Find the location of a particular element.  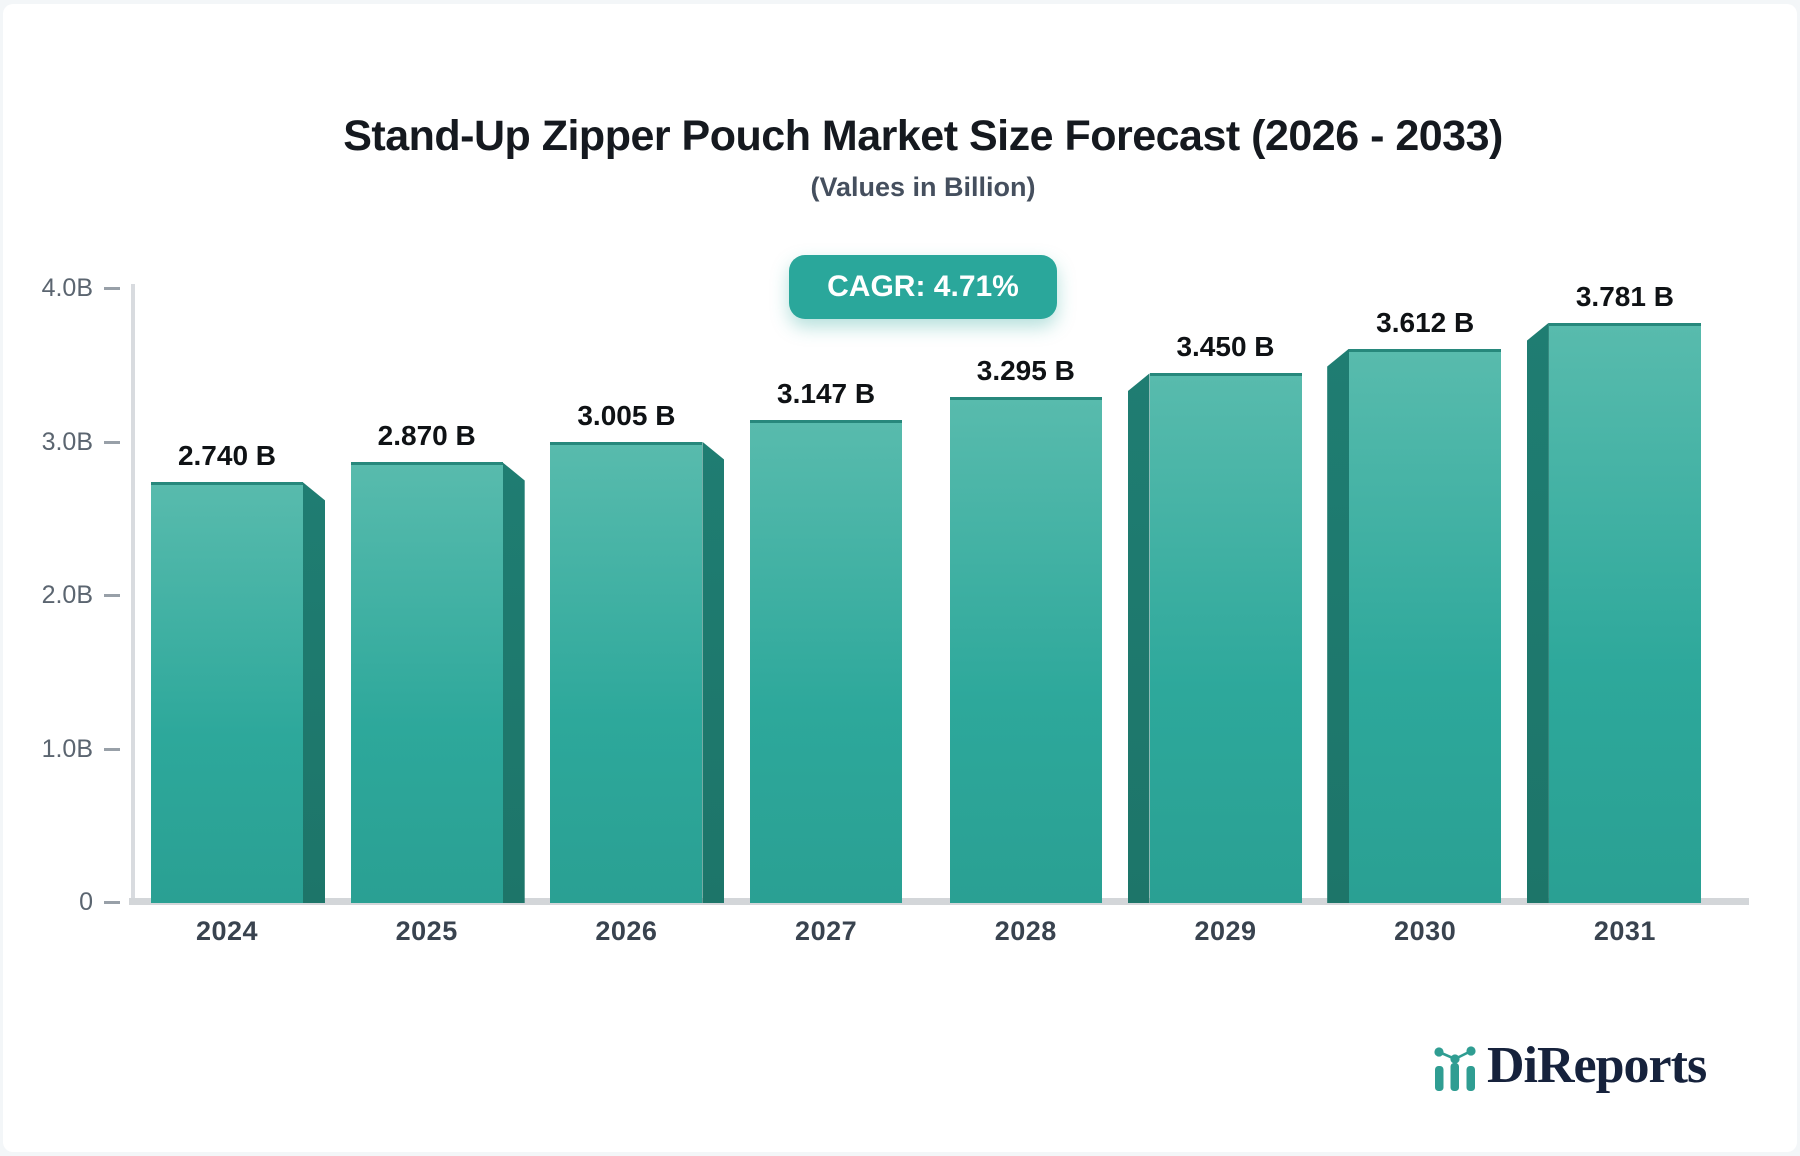

bar-value-label: 3.005 B is located at coordinates (626, 415).